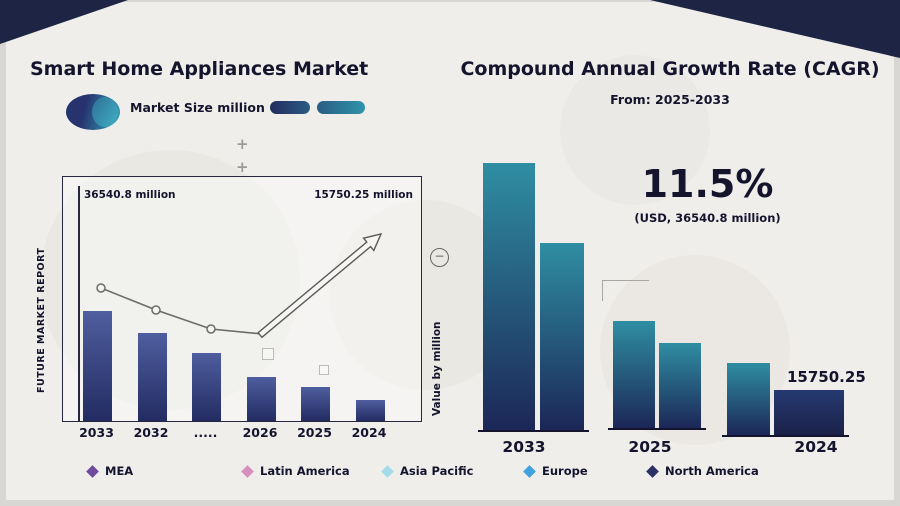 The image size is (900, 506). I want to click on x-axis-label: 2033, so click(96, 432).